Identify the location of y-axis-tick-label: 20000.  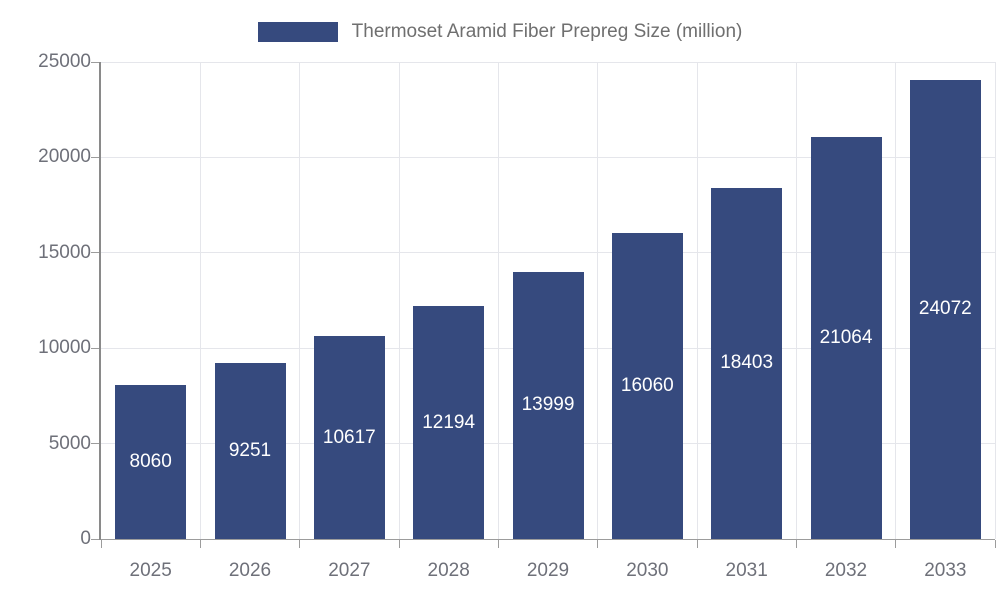
(64, 157).